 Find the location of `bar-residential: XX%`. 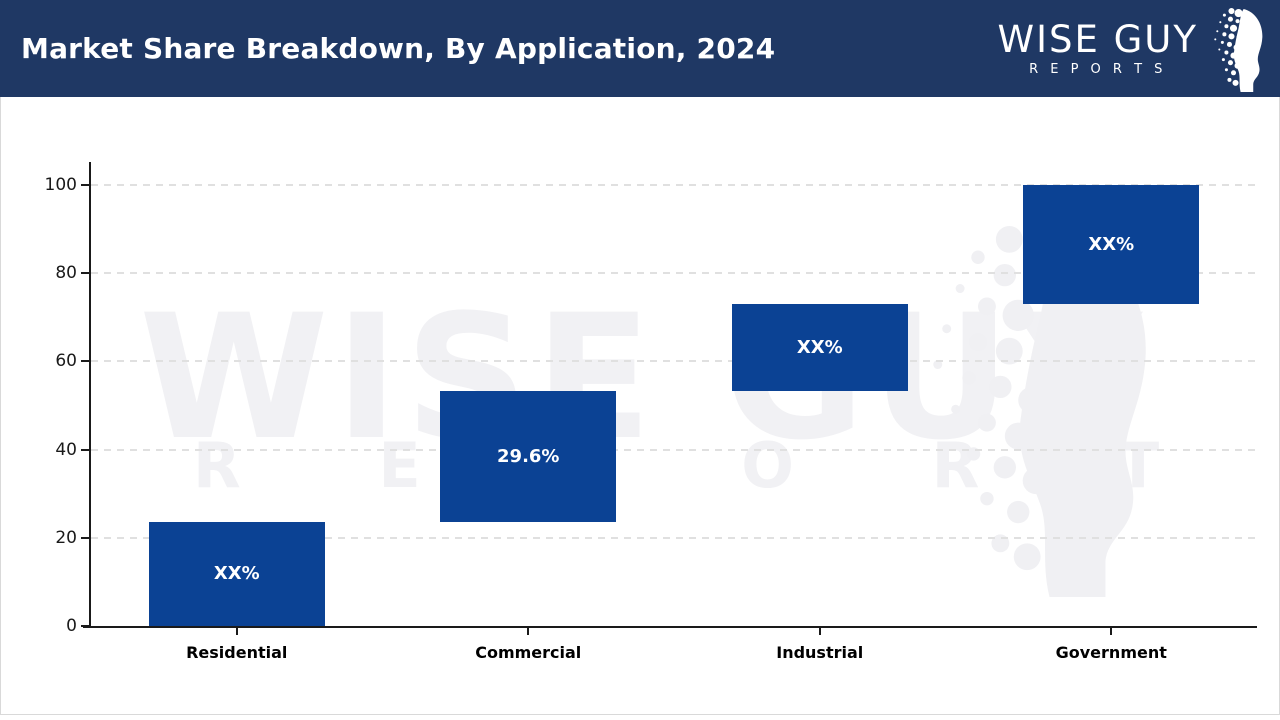

bar-residential: XX% is located at coordinates (236, 573).